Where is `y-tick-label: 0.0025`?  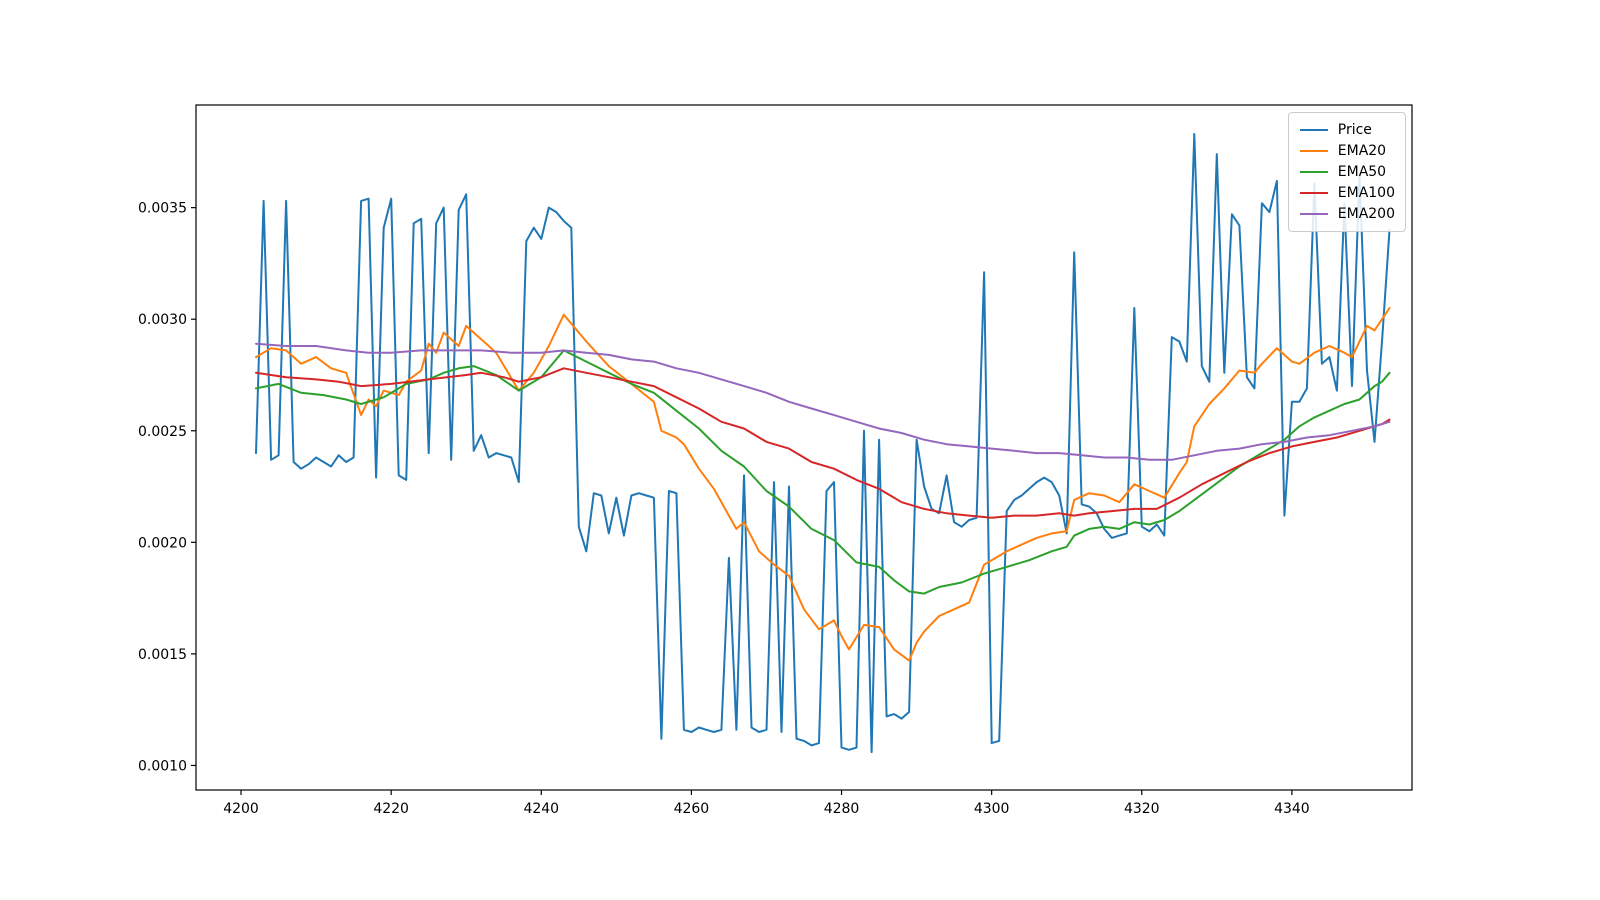
y-tick-label: 0.0025 is located at coordinates (162, 432).